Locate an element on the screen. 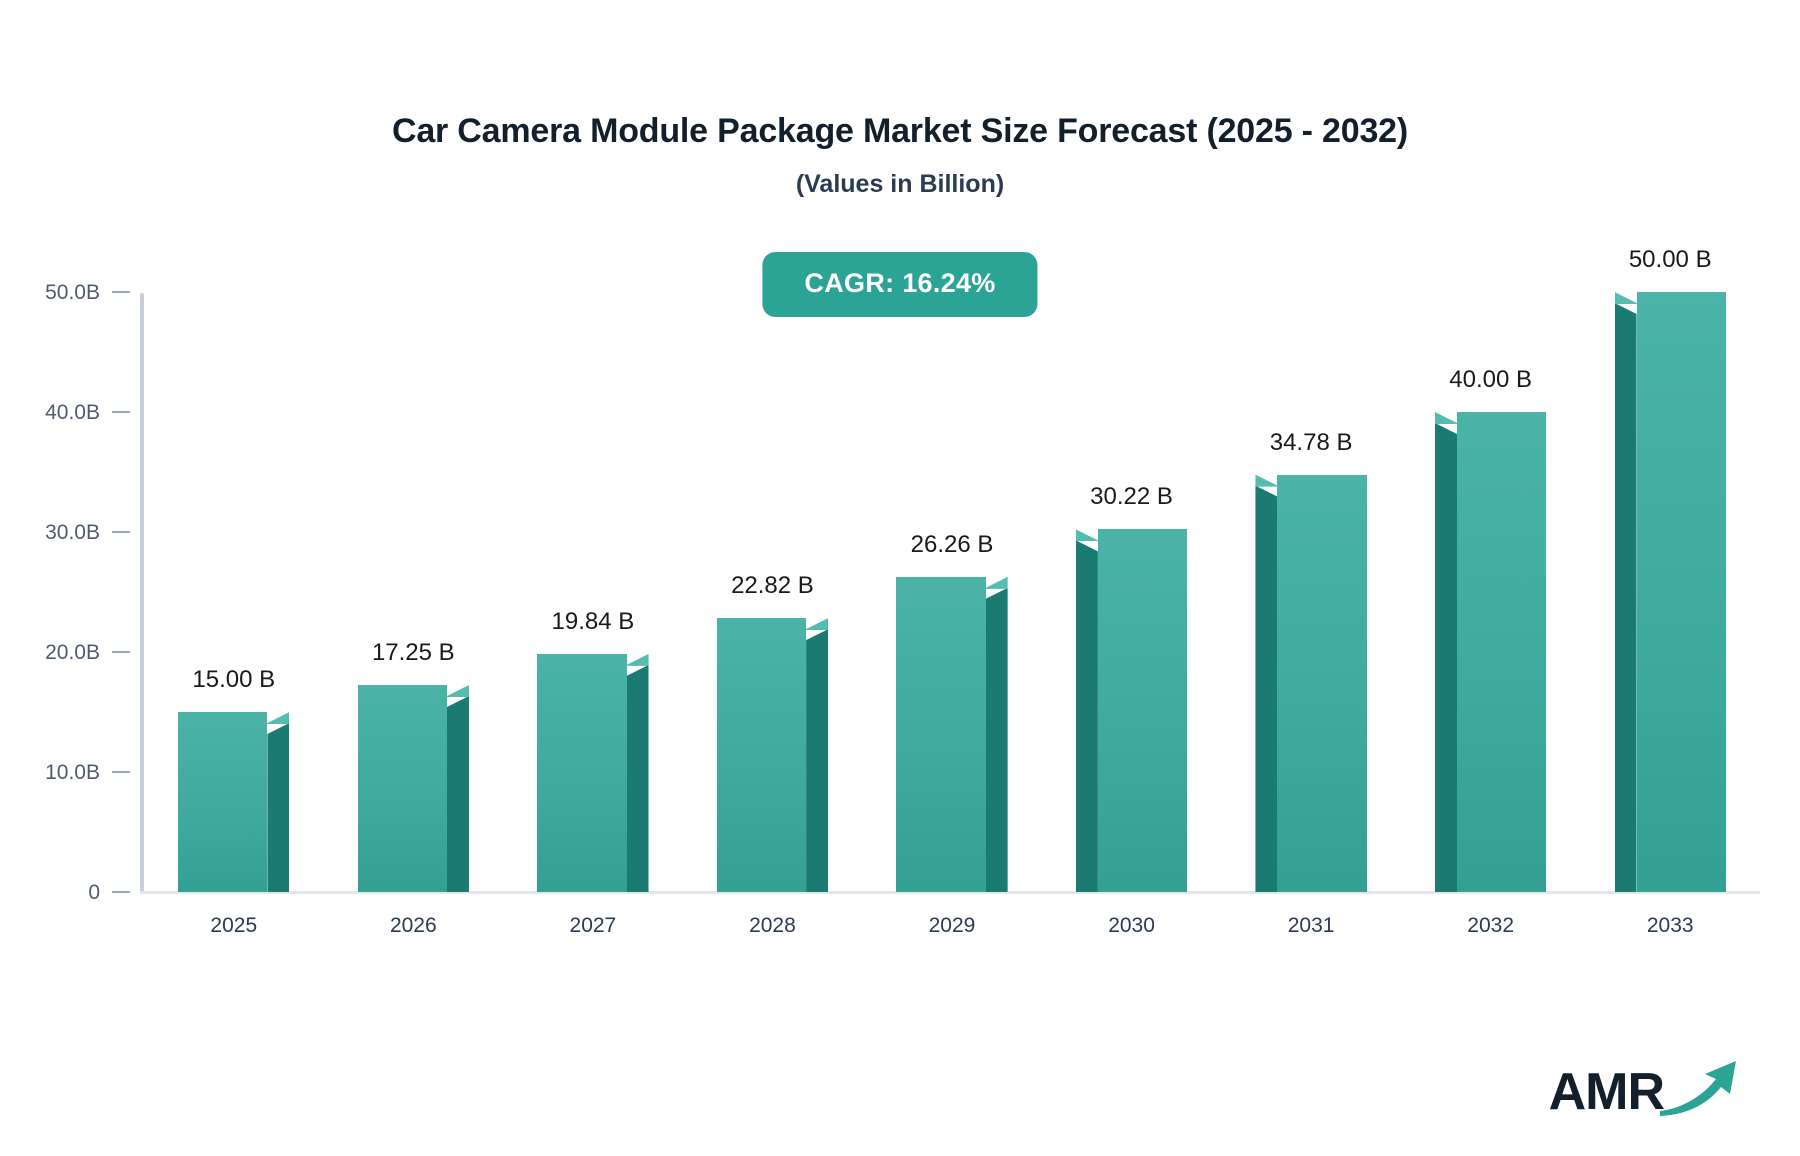 The width and height of the screenshot is (1800, 1156). amr-logo: AMR is located at coordinates (1644, 1087).